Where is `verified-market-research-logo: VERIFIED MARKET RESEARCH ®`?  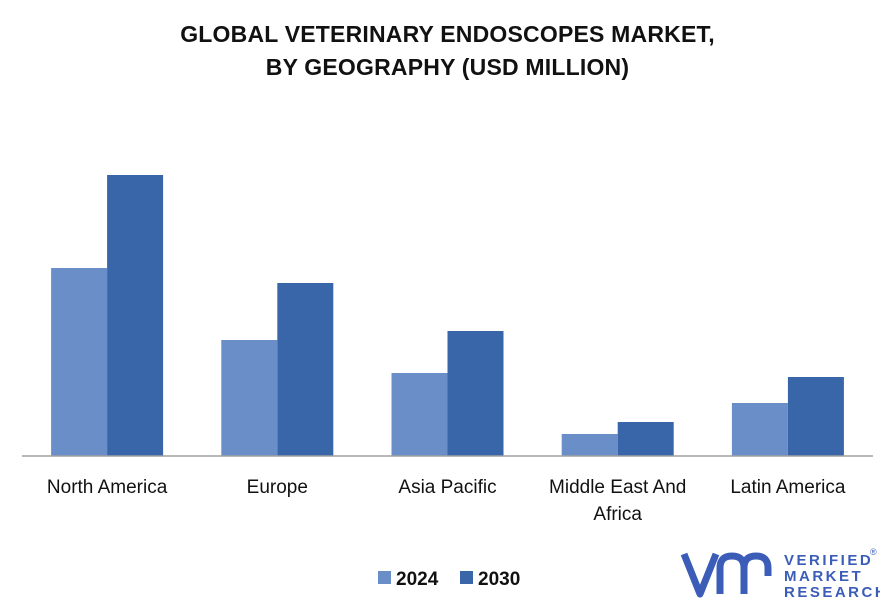
verified-market-research-logo: VERIFIED MARKET RESEARCH ® is located at coordinates (780, 574).